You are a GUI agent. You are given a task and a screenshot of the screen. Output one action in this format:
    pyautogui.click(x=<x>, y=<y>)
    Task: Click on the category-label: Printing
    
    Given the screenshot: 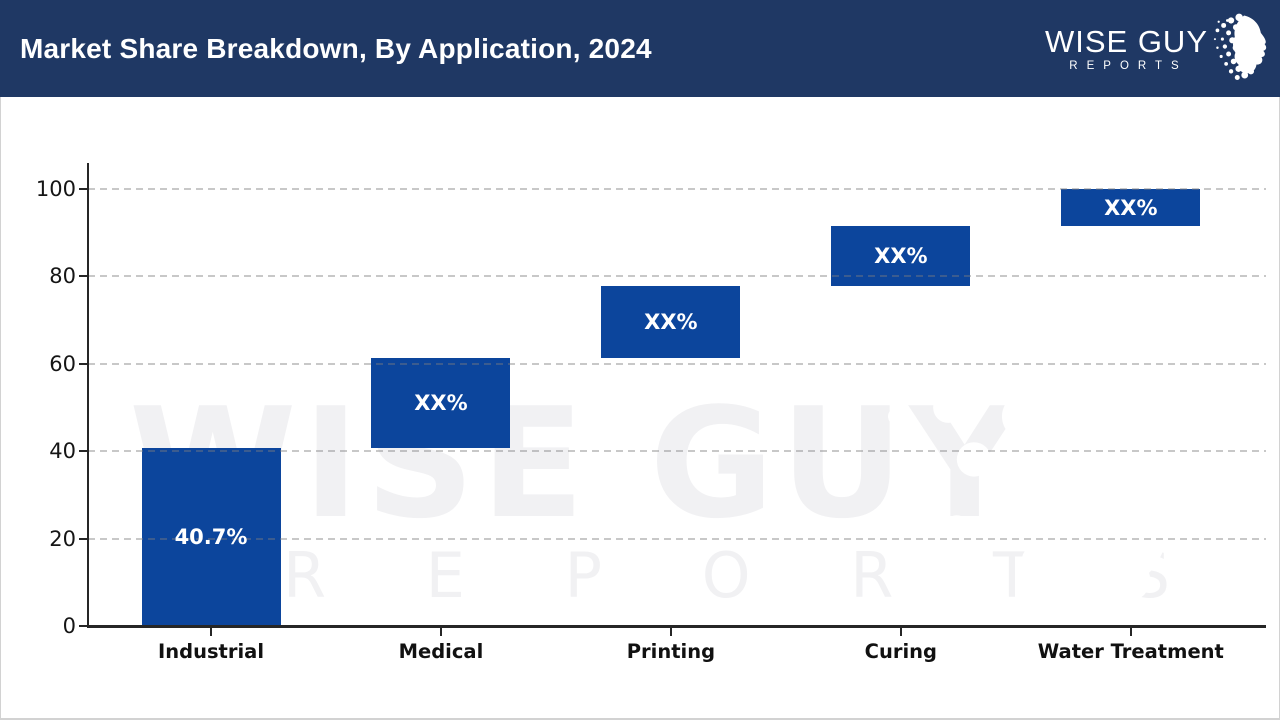 What is the action you would take?
    pyautogui.click(x=671, y=651)
    